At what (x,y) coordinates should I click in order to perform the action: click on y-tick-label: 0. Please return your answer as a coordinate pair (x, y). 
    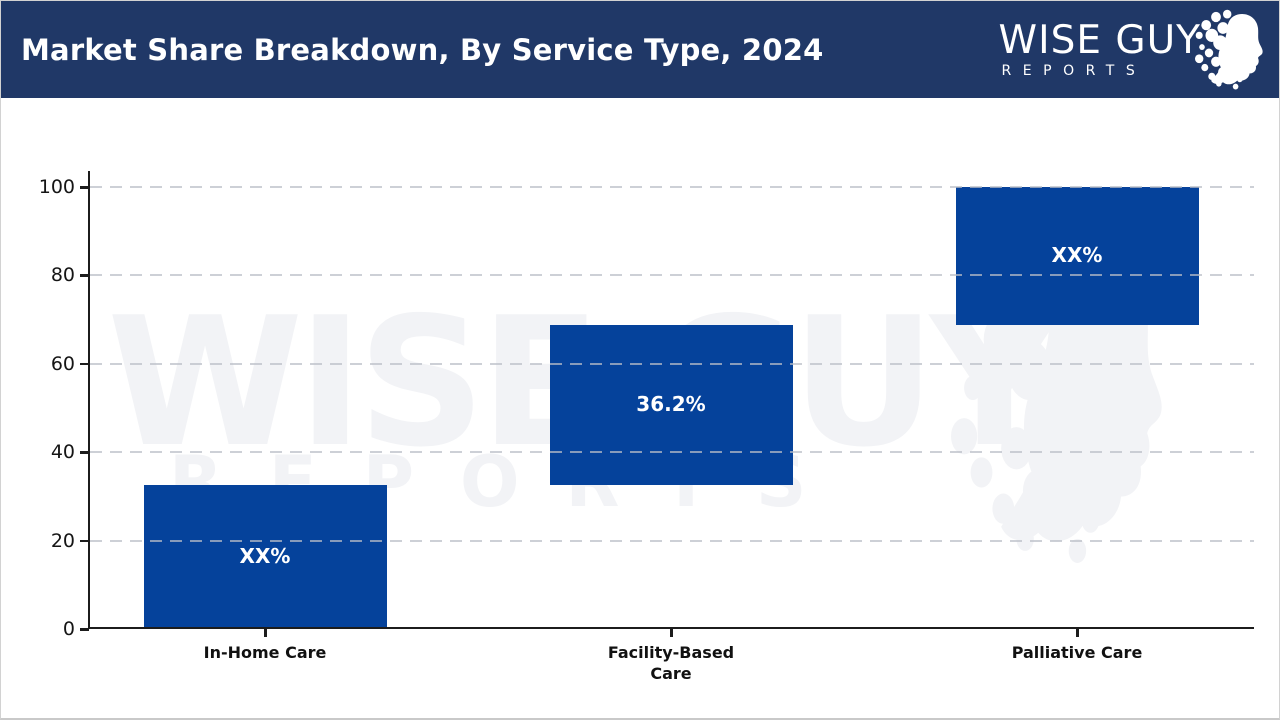
    Looking at the image, I should click on (68, 629).